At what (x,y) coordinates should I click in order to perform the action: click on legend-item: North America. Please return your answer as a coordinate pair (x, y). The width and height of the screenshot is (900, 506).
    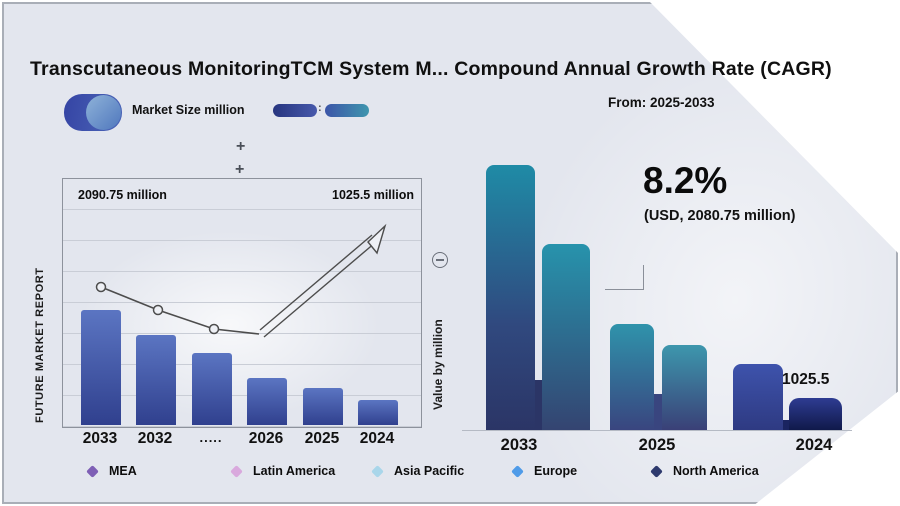
    Looking at the image, I should click on (704, 471).